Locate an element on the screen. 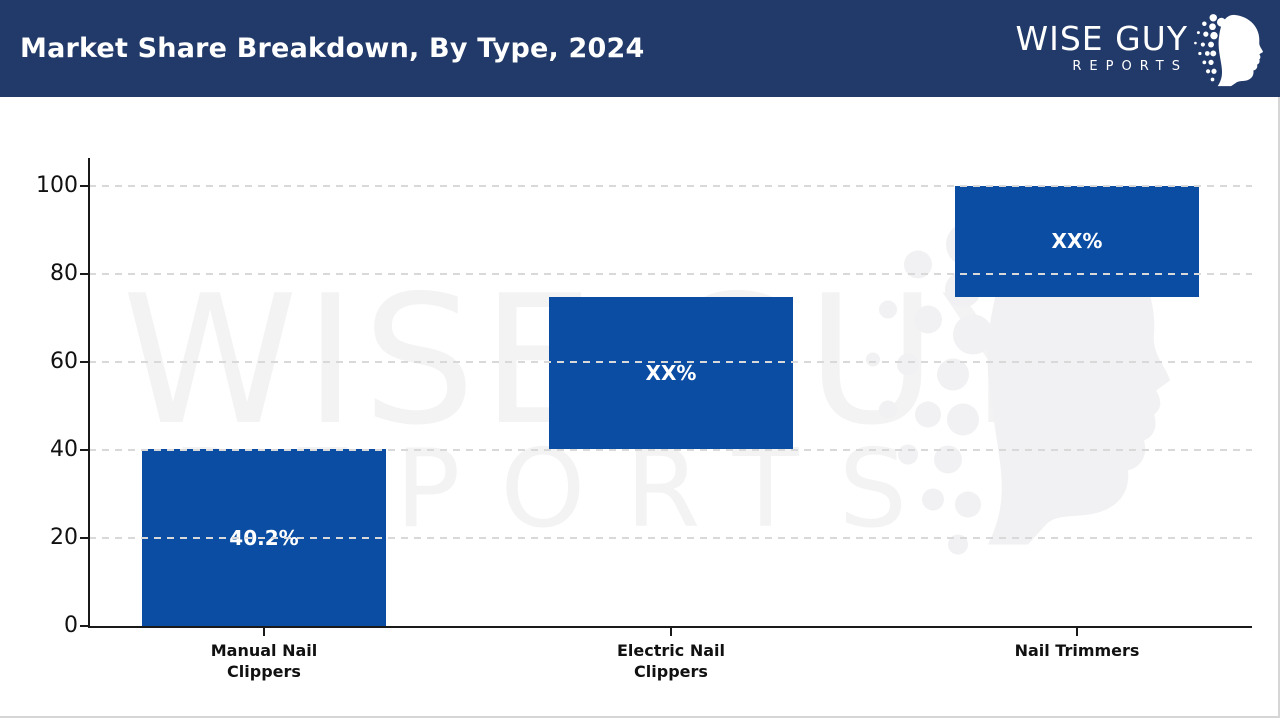  y-axis-tick-label: 20 is located at coordinates (64, 537).